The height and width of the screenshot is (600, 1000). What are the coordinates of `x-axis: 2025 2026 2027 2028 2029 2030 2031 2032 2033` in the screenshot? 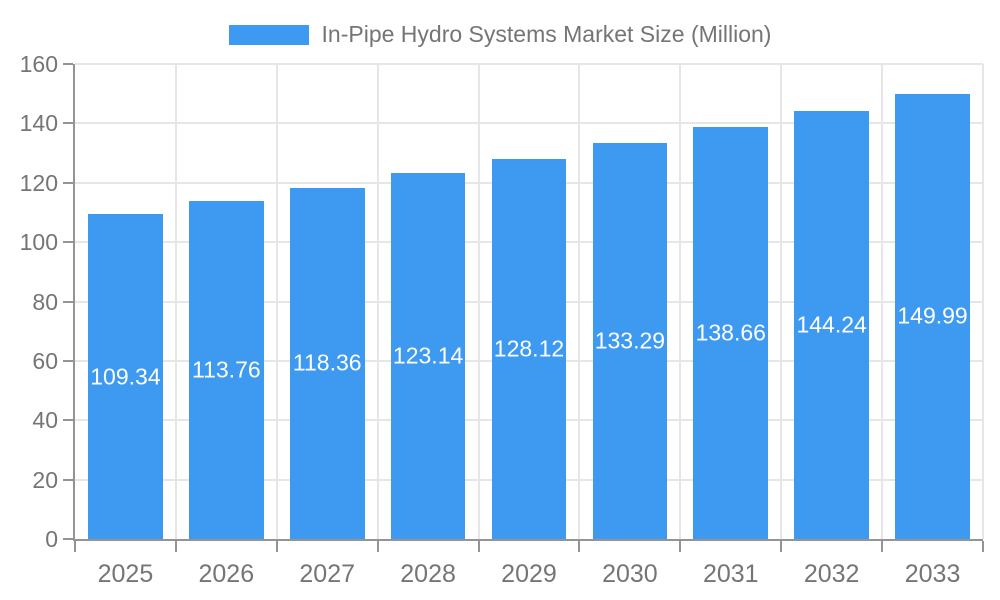 It's located at (529, 570).